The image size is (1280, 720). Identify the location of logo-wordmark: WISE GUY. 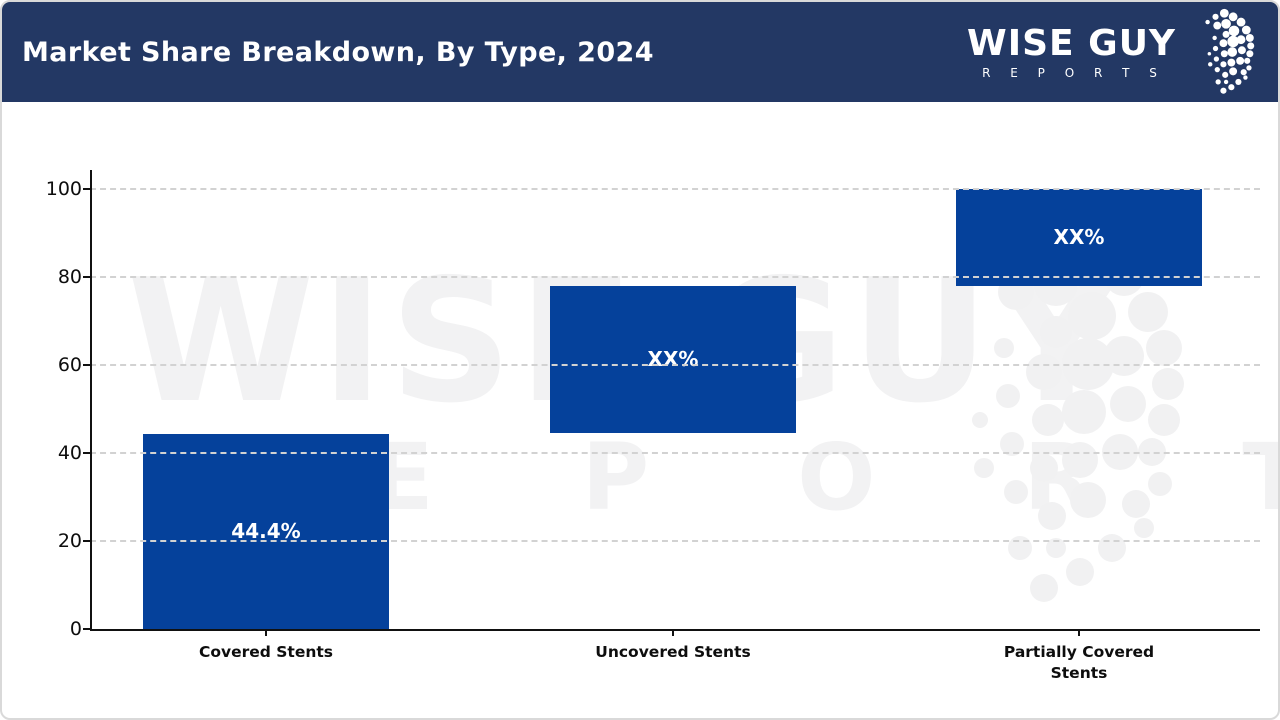
(1071, 43).